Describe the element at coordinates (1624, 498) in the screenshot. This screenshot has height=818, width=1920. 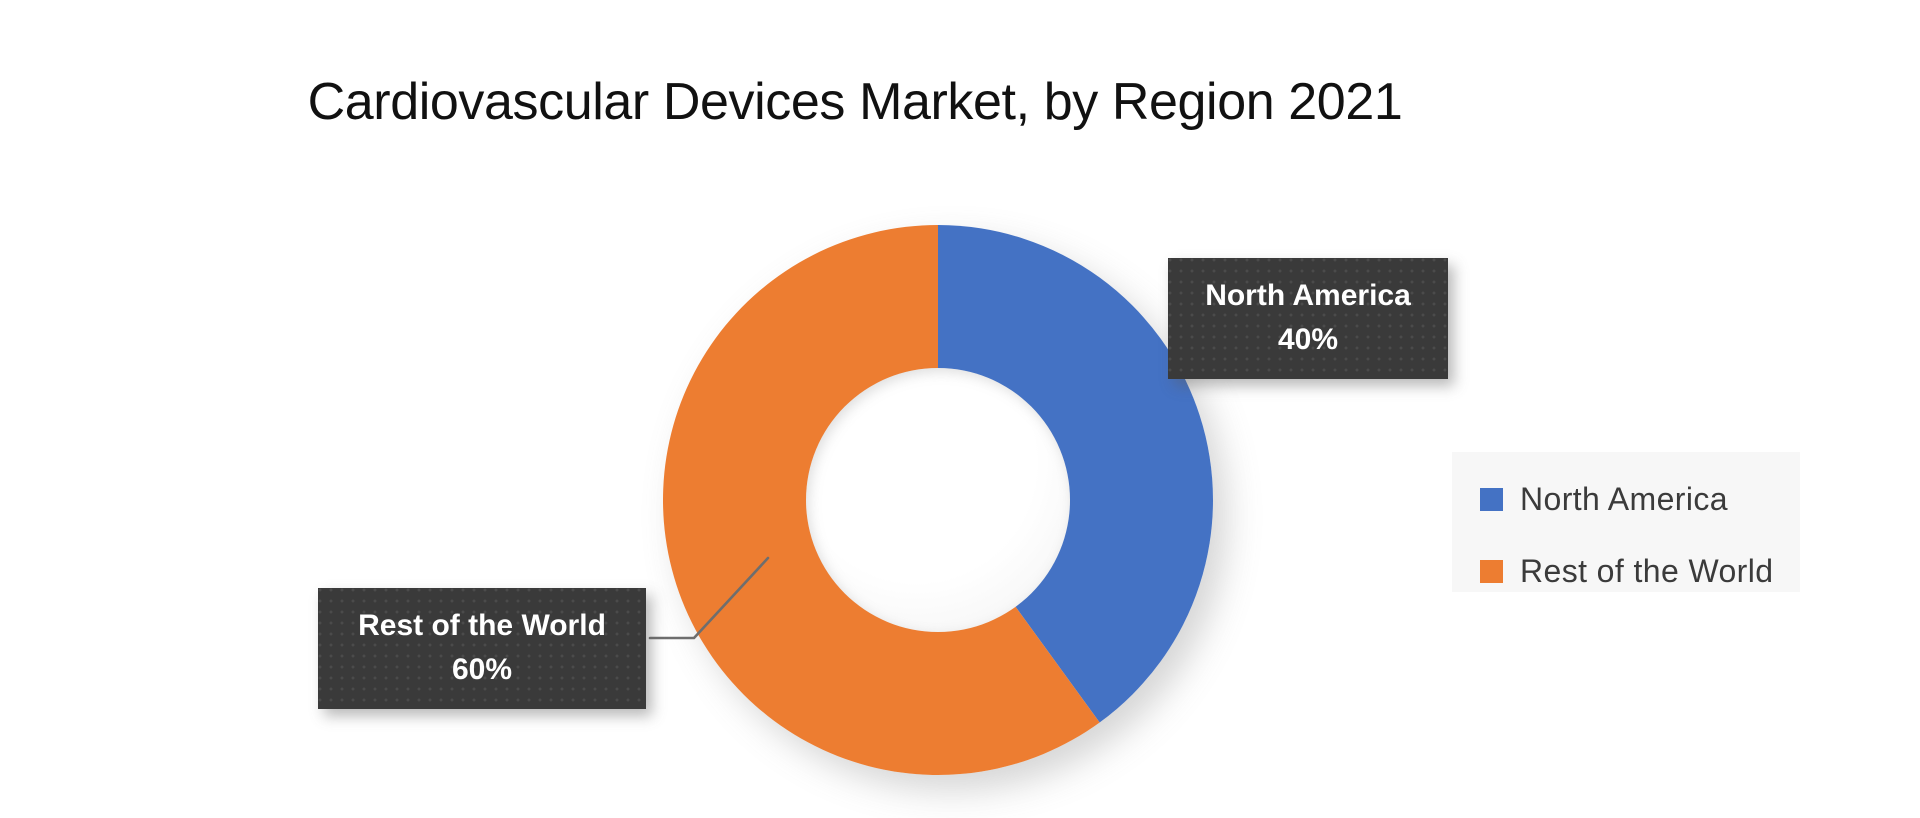
I see `legend-label-north-america: North America` at that location.